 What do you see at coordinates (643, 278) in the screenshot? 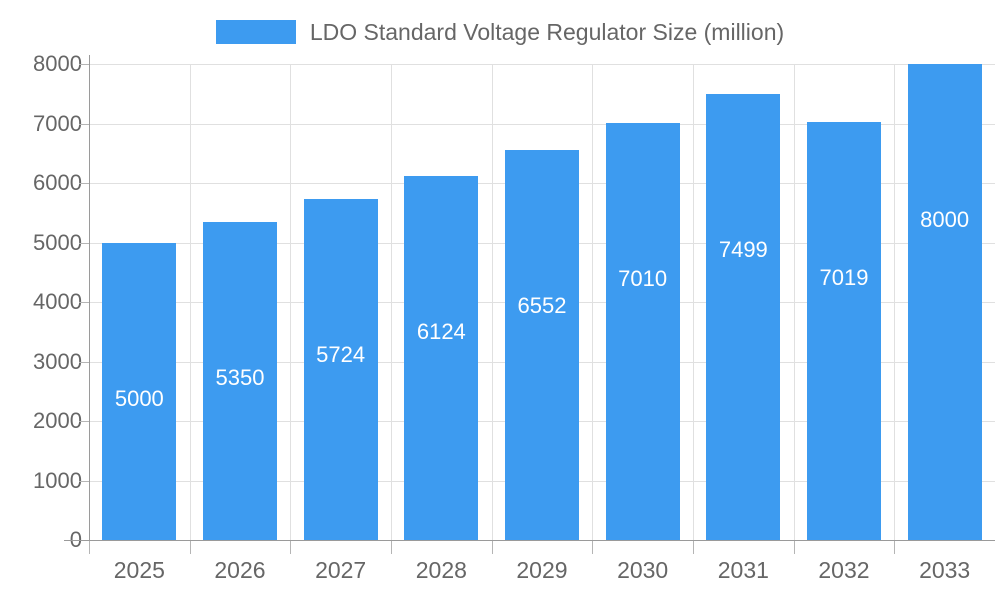
I see `bar-value-label: 7010` at bounding box center [643, 278].